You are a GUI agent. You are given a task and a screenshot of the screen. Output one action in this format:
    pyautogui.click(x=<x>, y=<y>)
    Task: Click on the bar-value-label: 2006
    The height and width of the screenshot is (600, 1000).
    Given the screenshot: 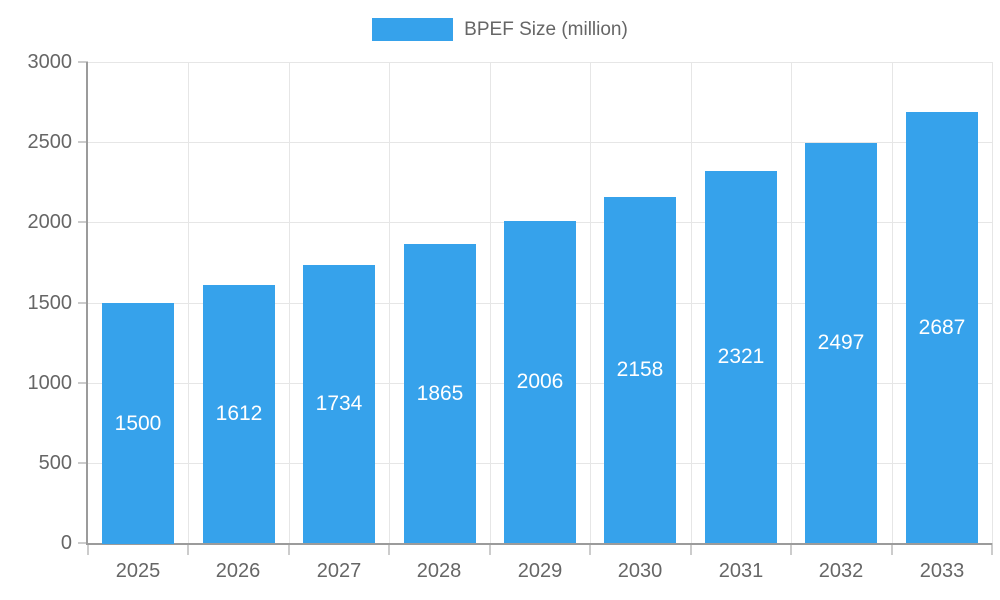 What is the action you would take?
    pyautogui.click(x=540, y=381)
    